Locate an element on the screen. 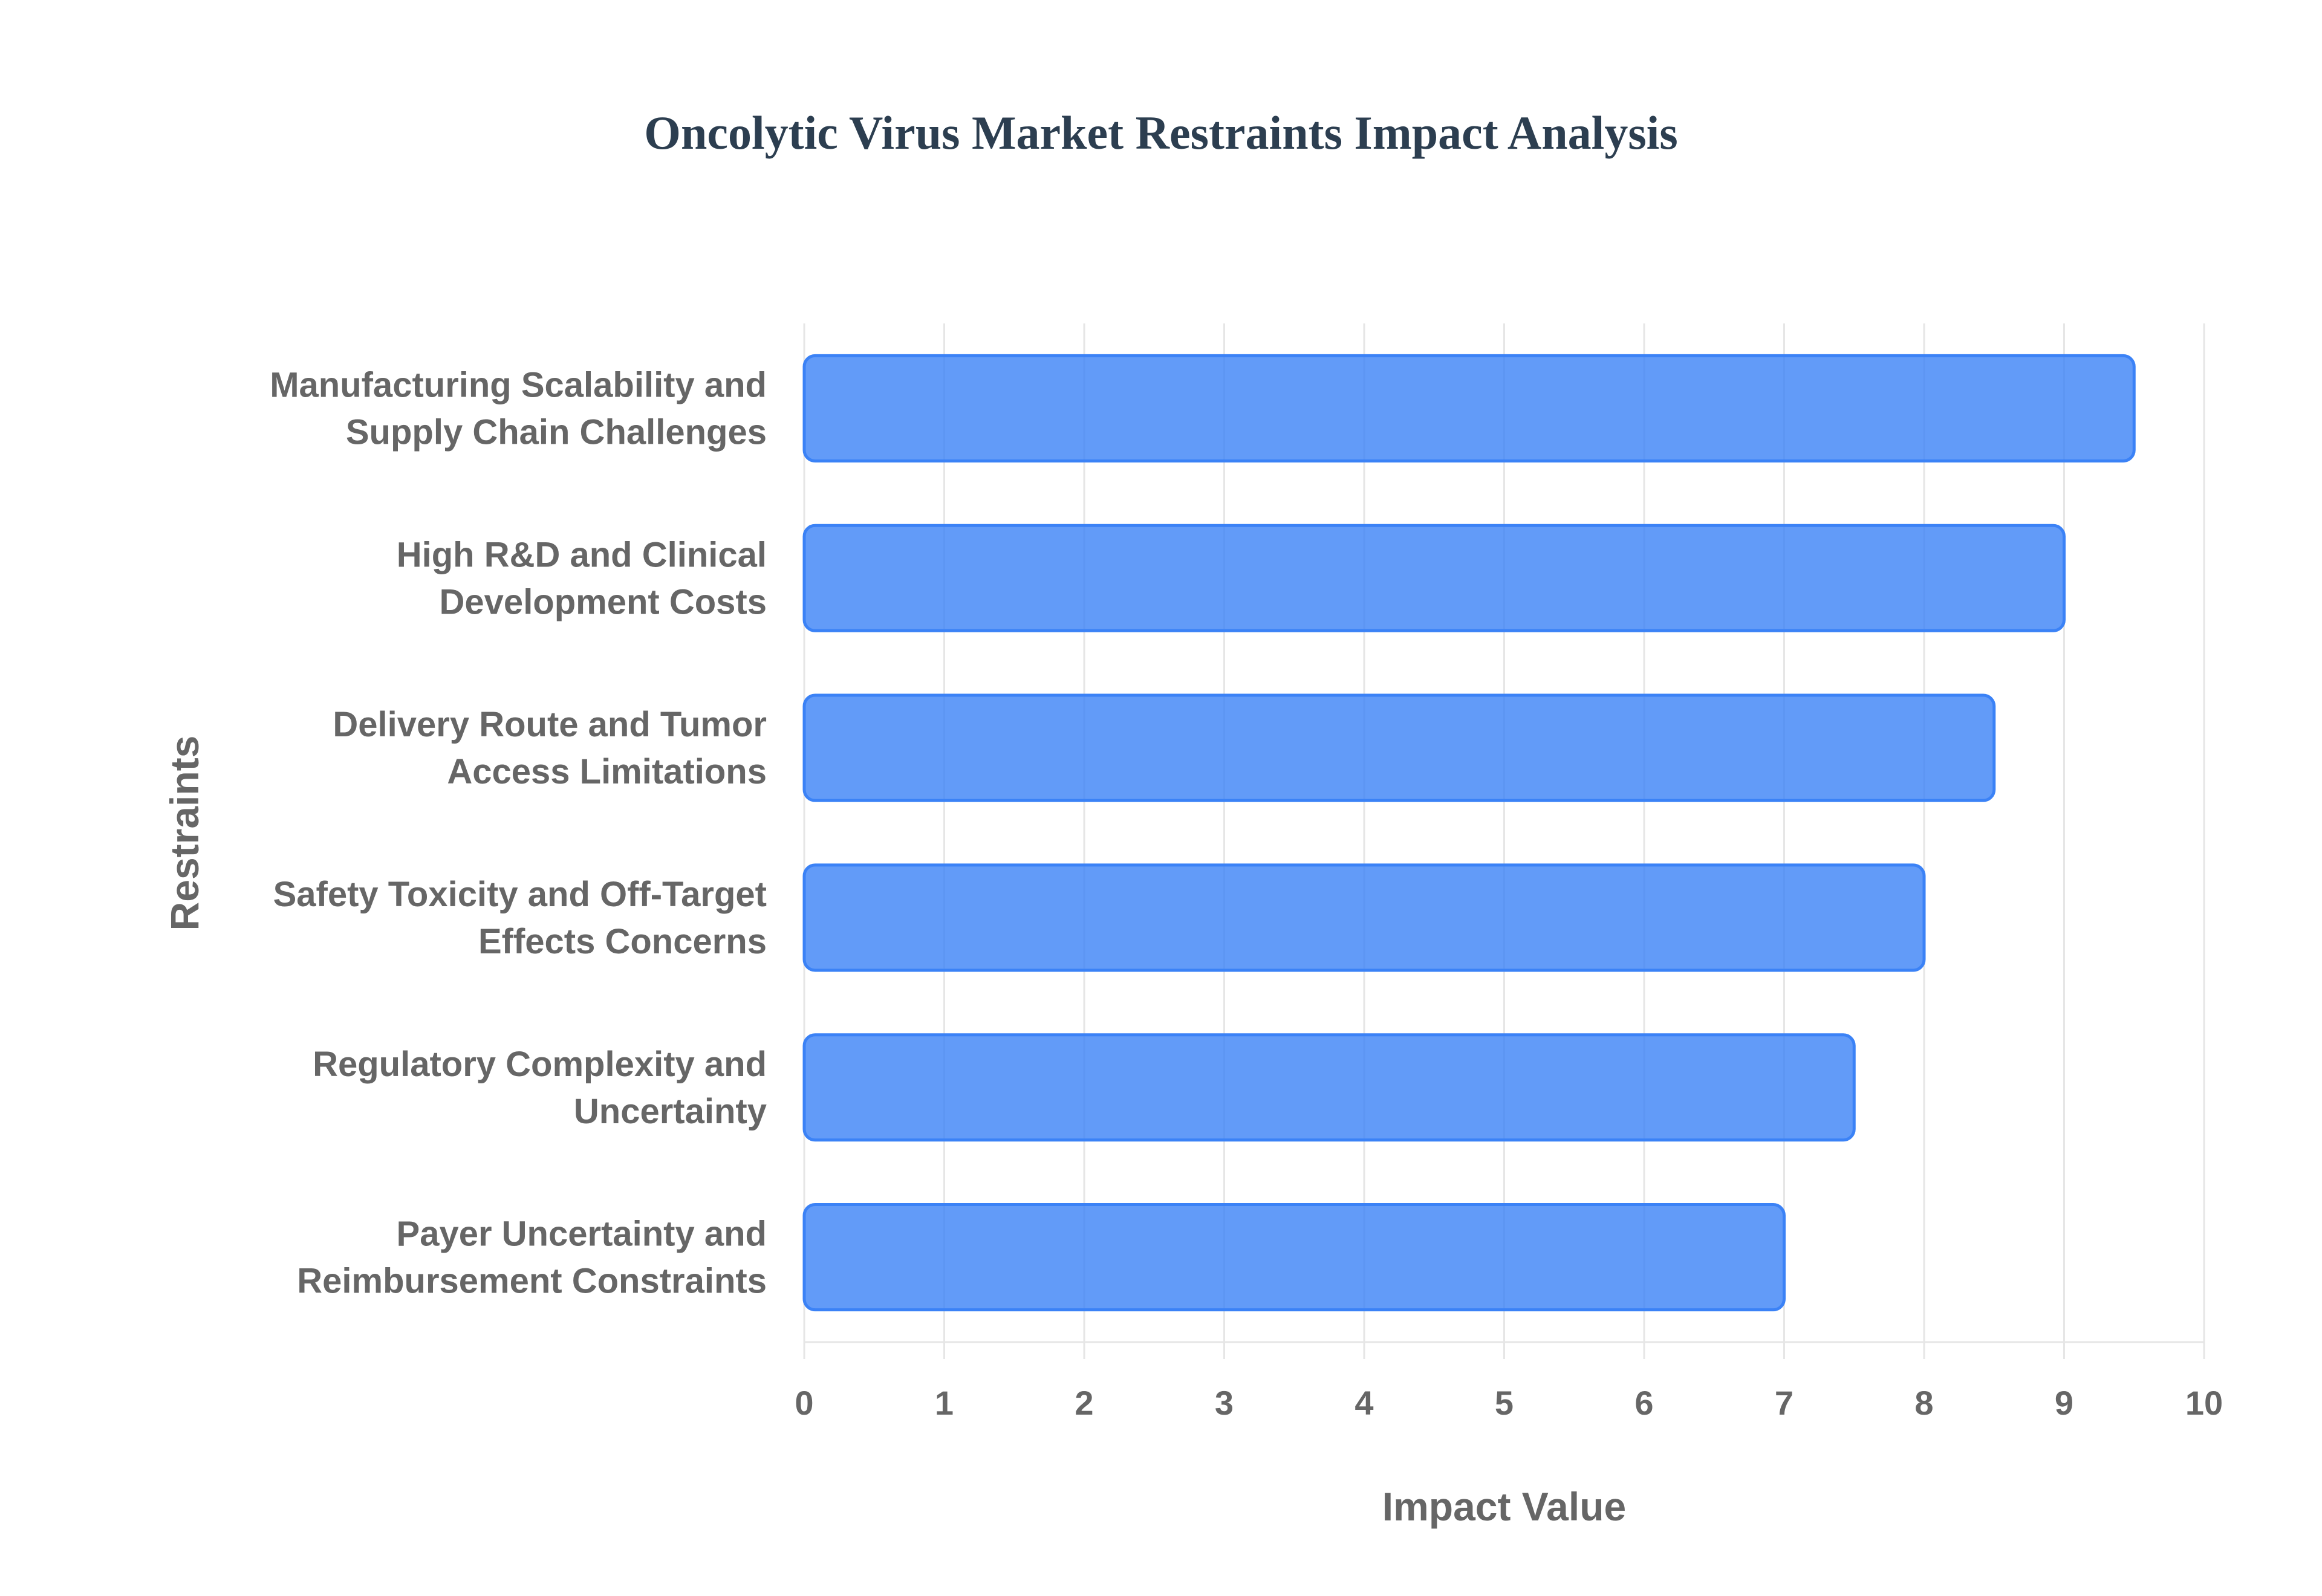 This screenshot has height=1596, width=2322. x-tick-label: 3 is located at coordinates (1224, 1403).